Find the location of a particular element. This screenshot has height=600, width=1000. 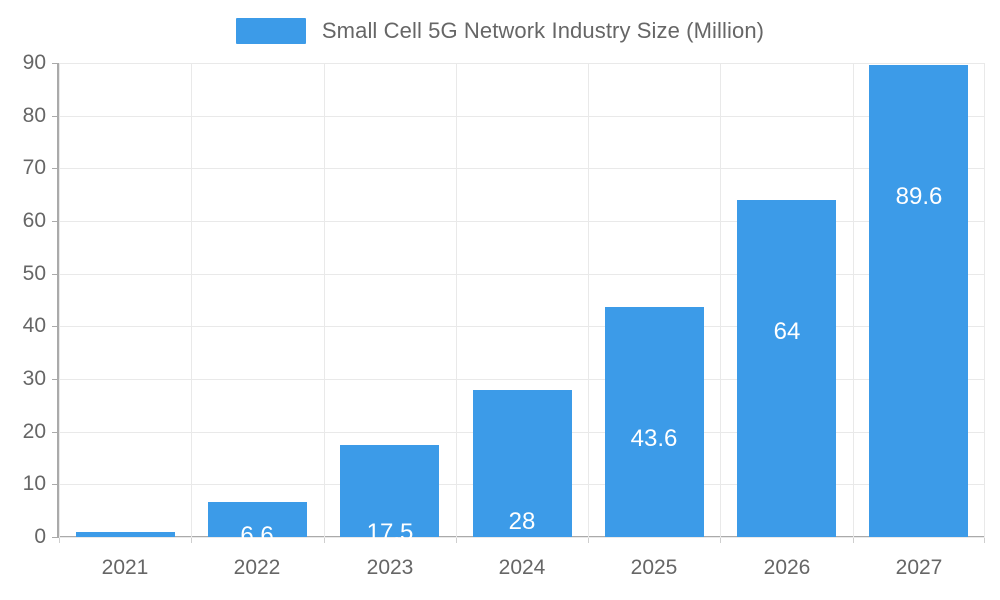

bar-2026 is located at coordinates (786, 368).